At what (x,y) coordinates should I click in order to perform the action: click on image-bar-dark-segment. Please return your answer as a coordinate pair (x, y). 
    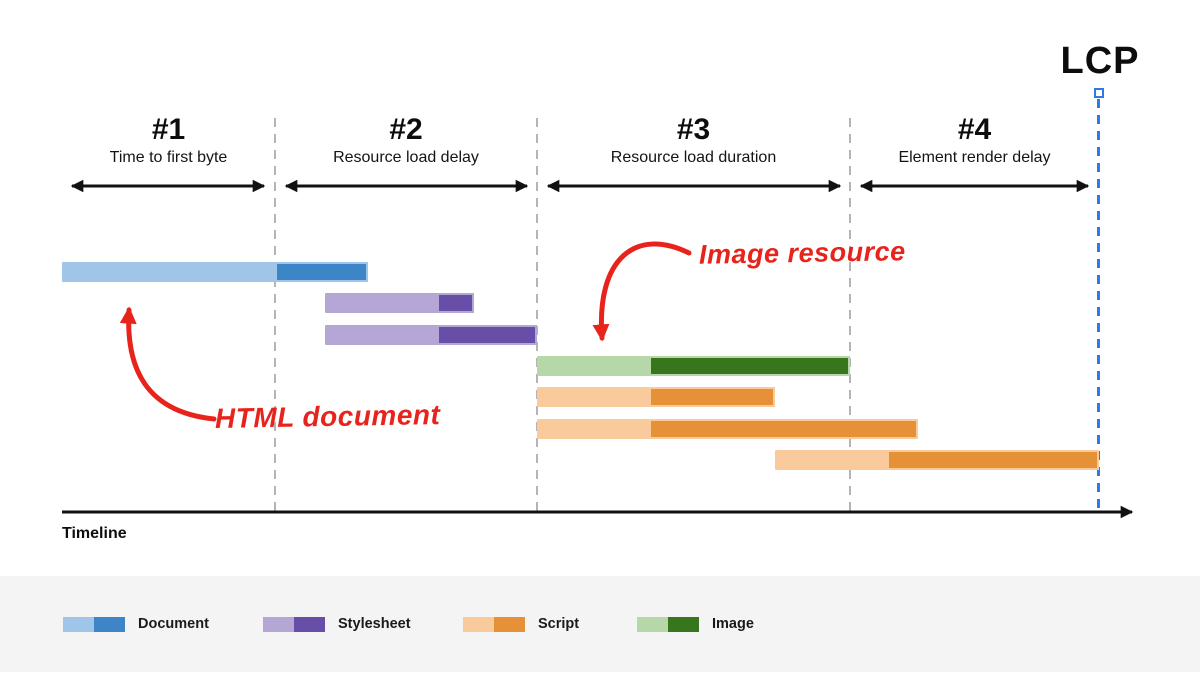
    Looking at the image, I should click on (749, 366).